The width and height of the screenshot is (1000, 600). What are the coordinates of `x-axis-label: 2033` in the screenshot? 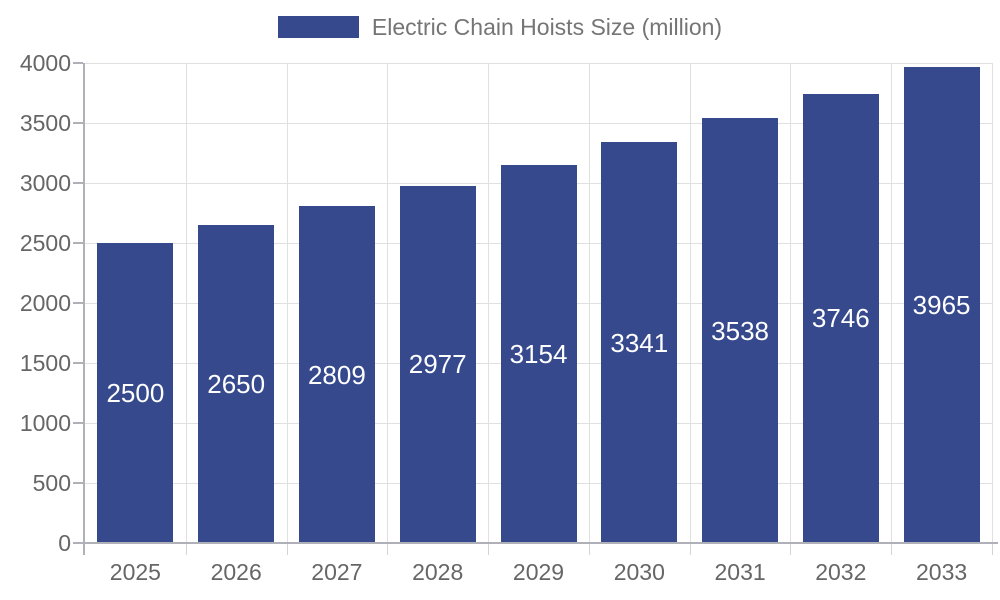 It's located at (942, 572).